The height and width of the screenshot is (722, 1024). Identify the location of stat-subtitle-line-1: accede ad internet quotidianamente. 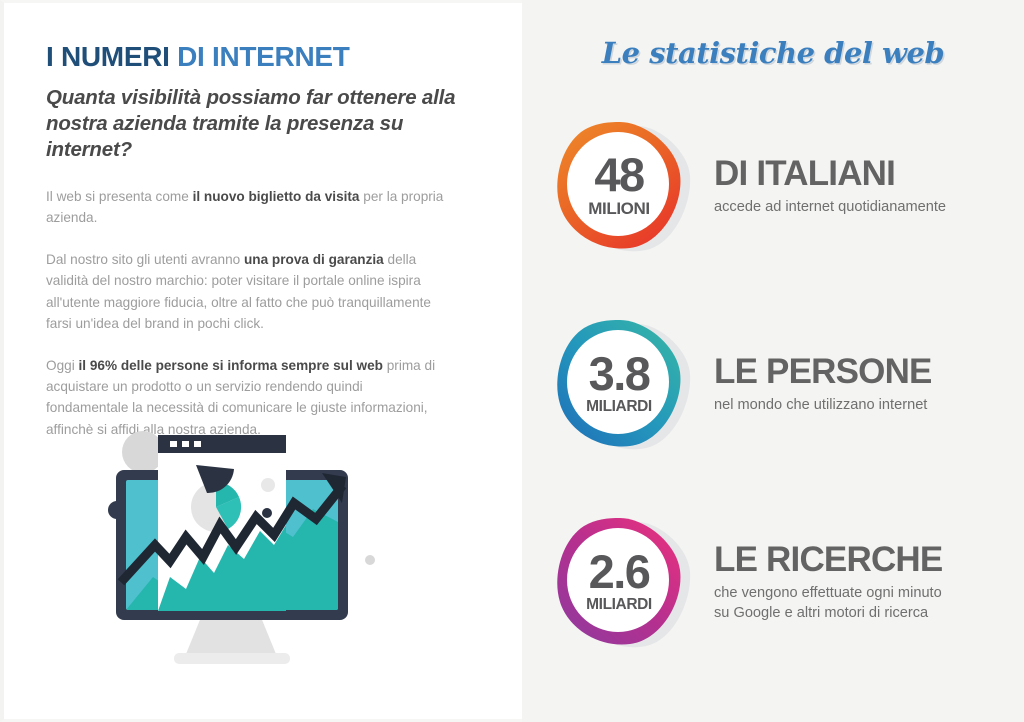
(830, 207).